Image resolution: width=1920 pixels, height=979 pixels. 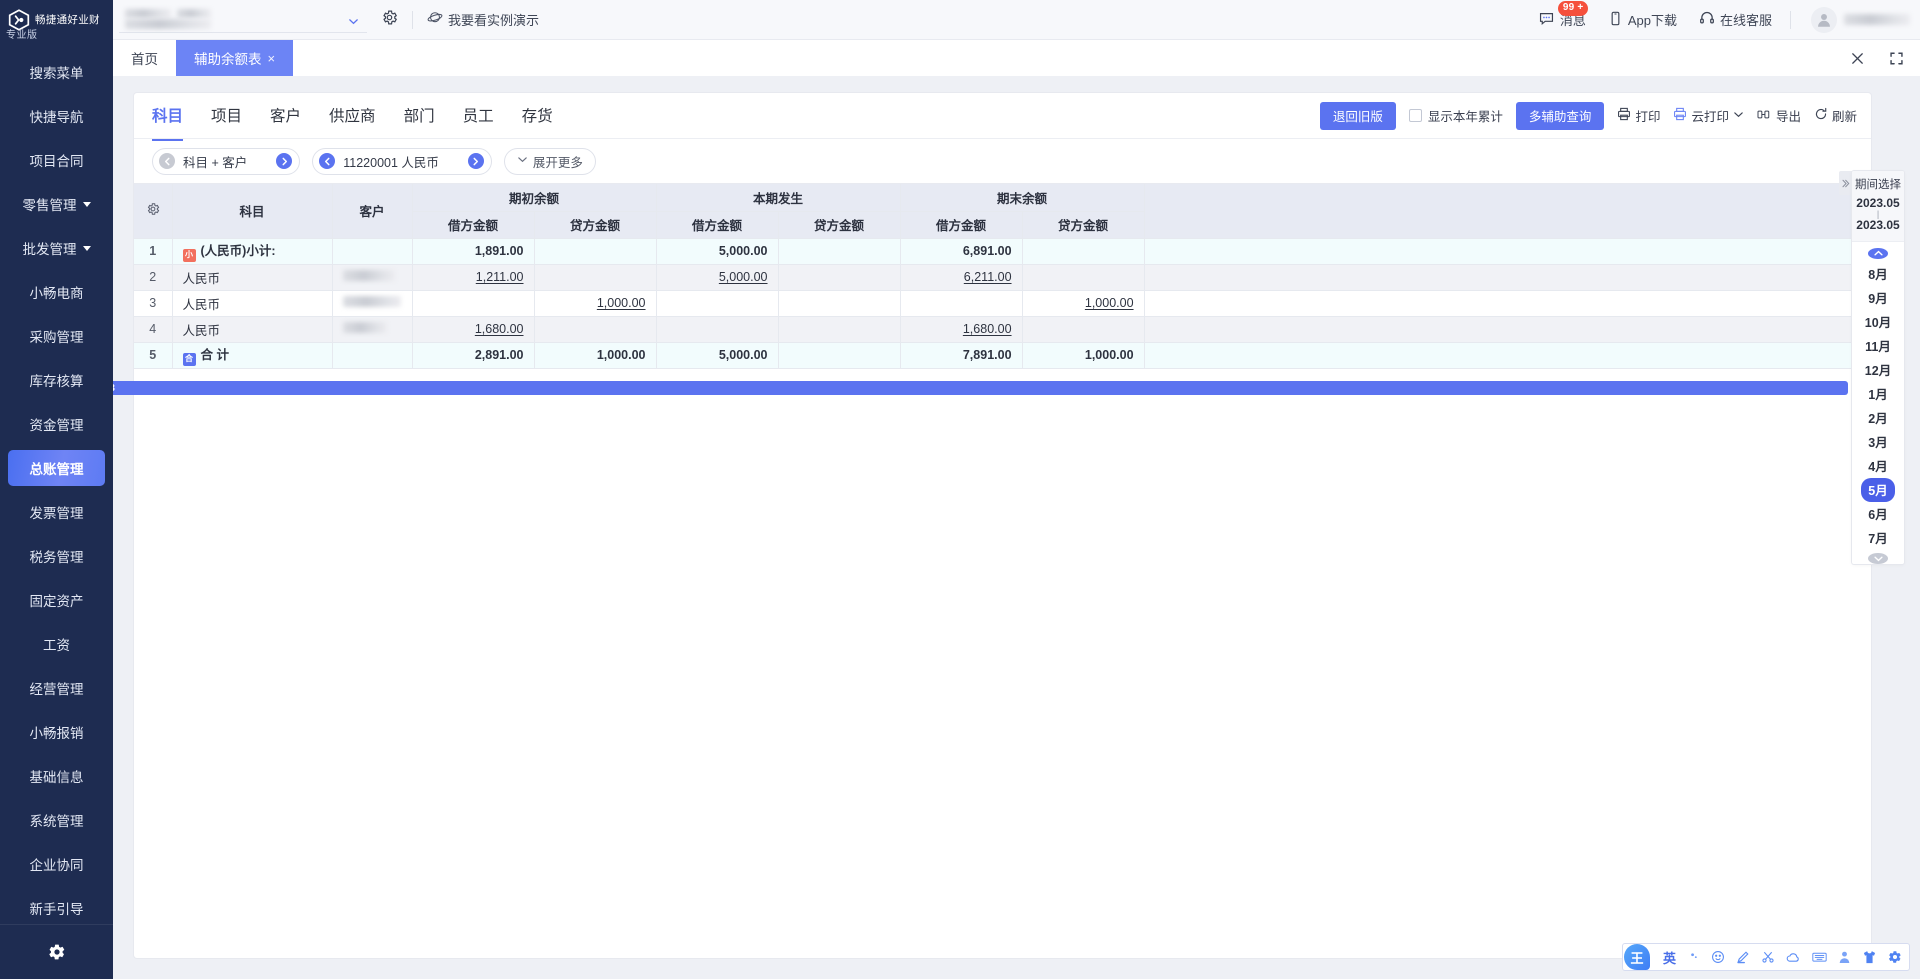 What do you see at coordinates (56, 248) in the screenshot?
I see `sidebar-item-4: 批发管理` at bounding box center [56, 248].